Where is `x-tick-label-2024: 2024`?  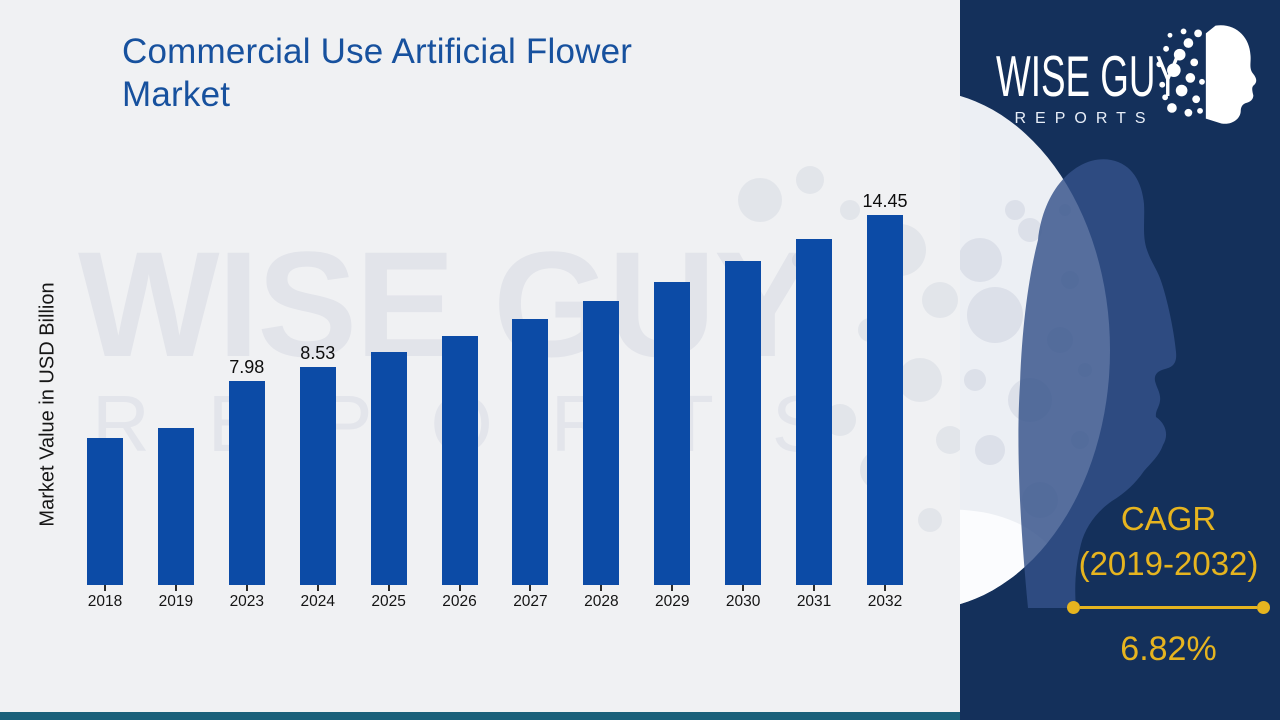
x-tick-label-2024: 2024 is located at coordinates (317, 602).